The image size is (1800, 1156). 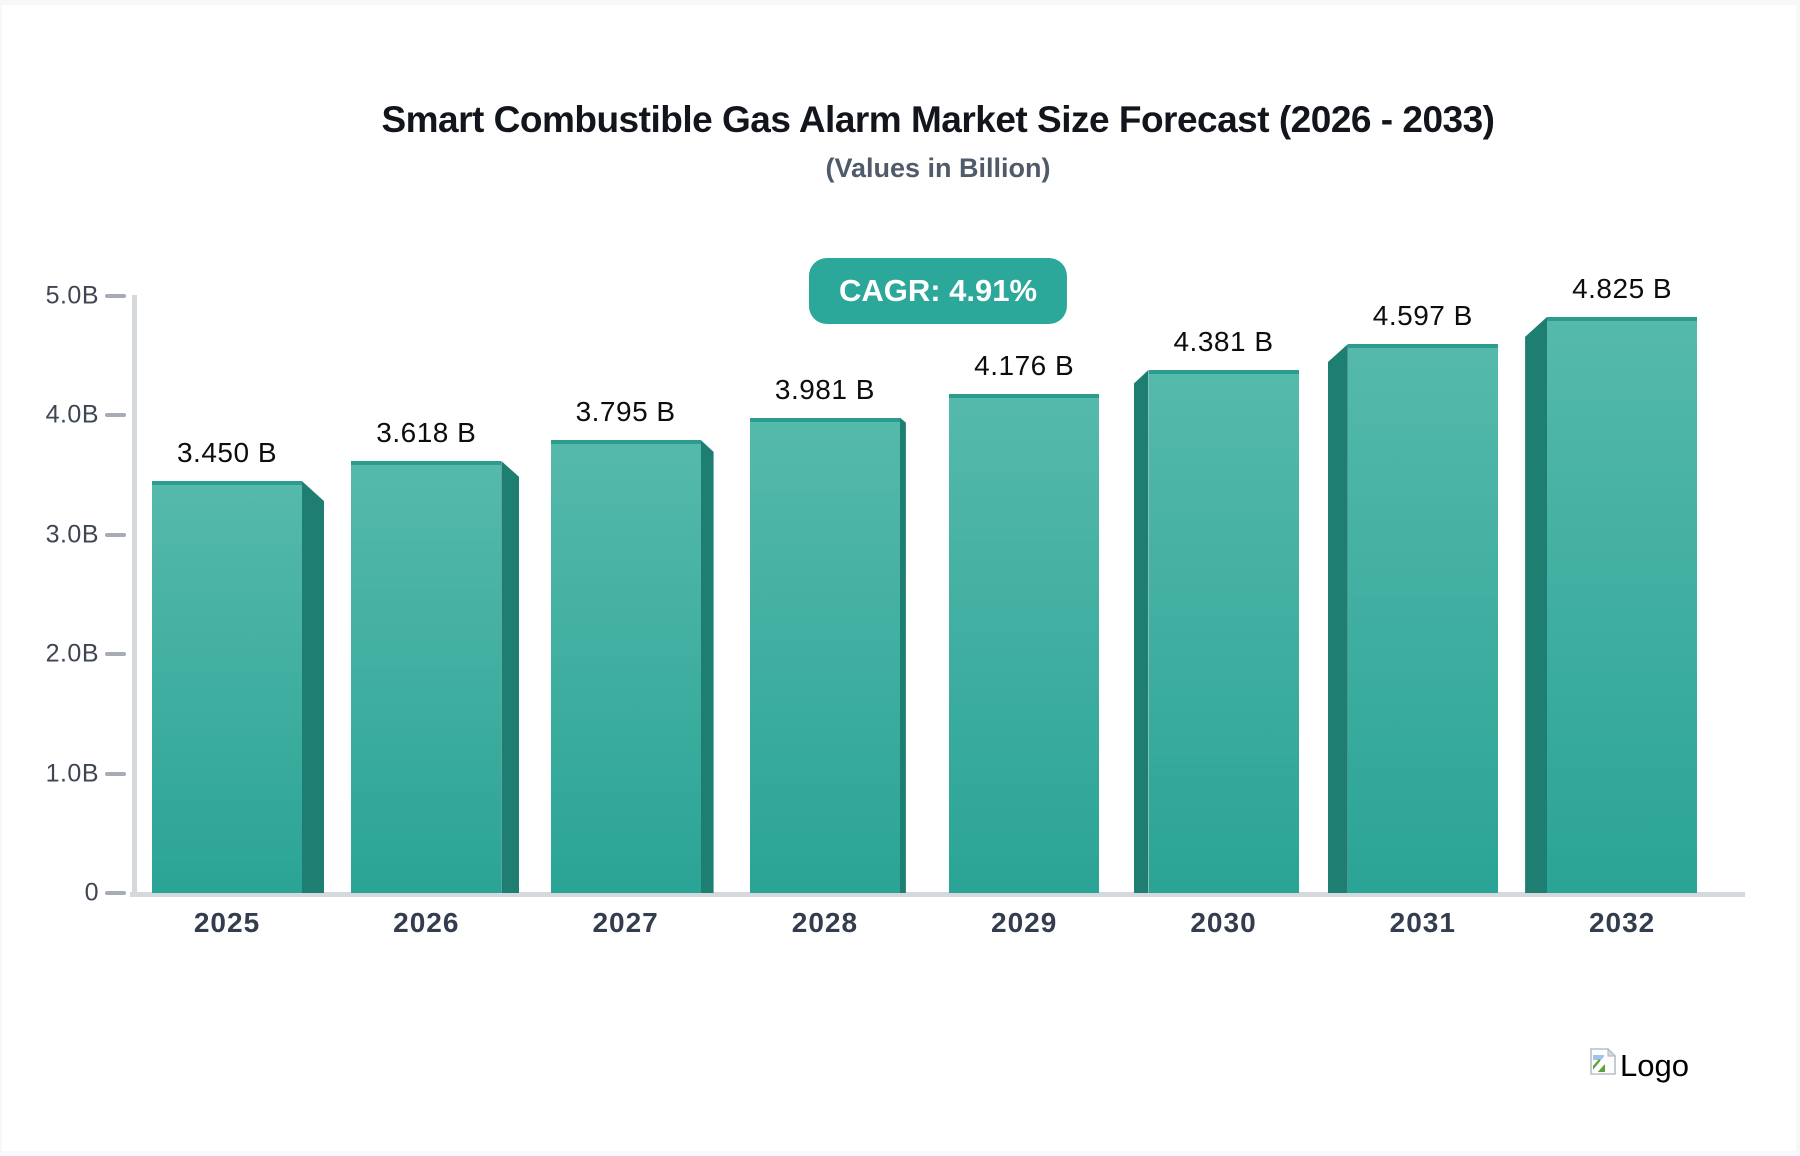 What do you see at coordinates (1223, 341) in the screenshot?
I see `bar-value-label: 4.381 B` at bounding box center [1223, 341].